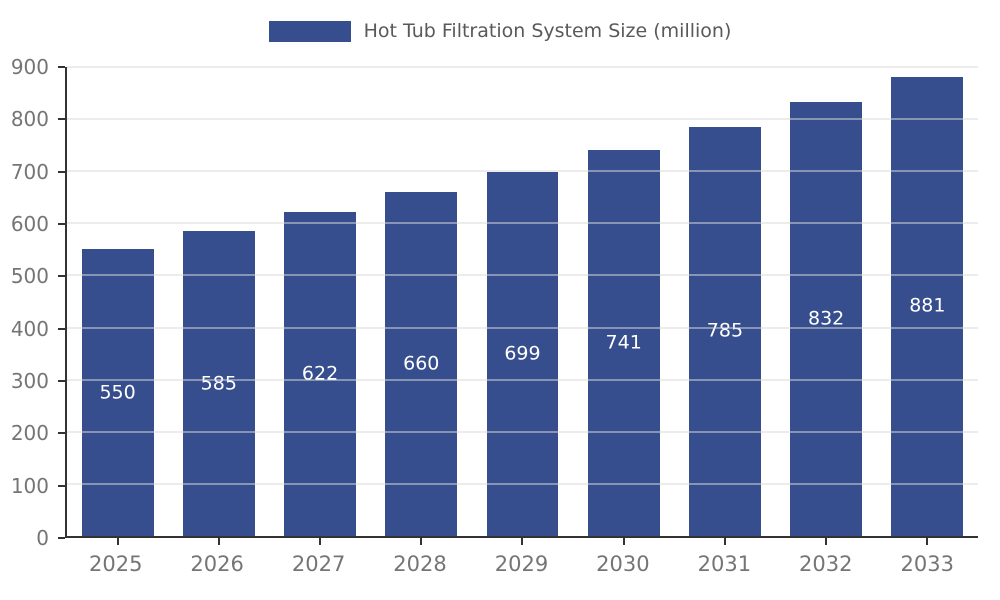 The image size is (1000, 600). Describe the element at coordinates (826, 564) in the screenshot. I see `x-tick-label: 2032` at that location.